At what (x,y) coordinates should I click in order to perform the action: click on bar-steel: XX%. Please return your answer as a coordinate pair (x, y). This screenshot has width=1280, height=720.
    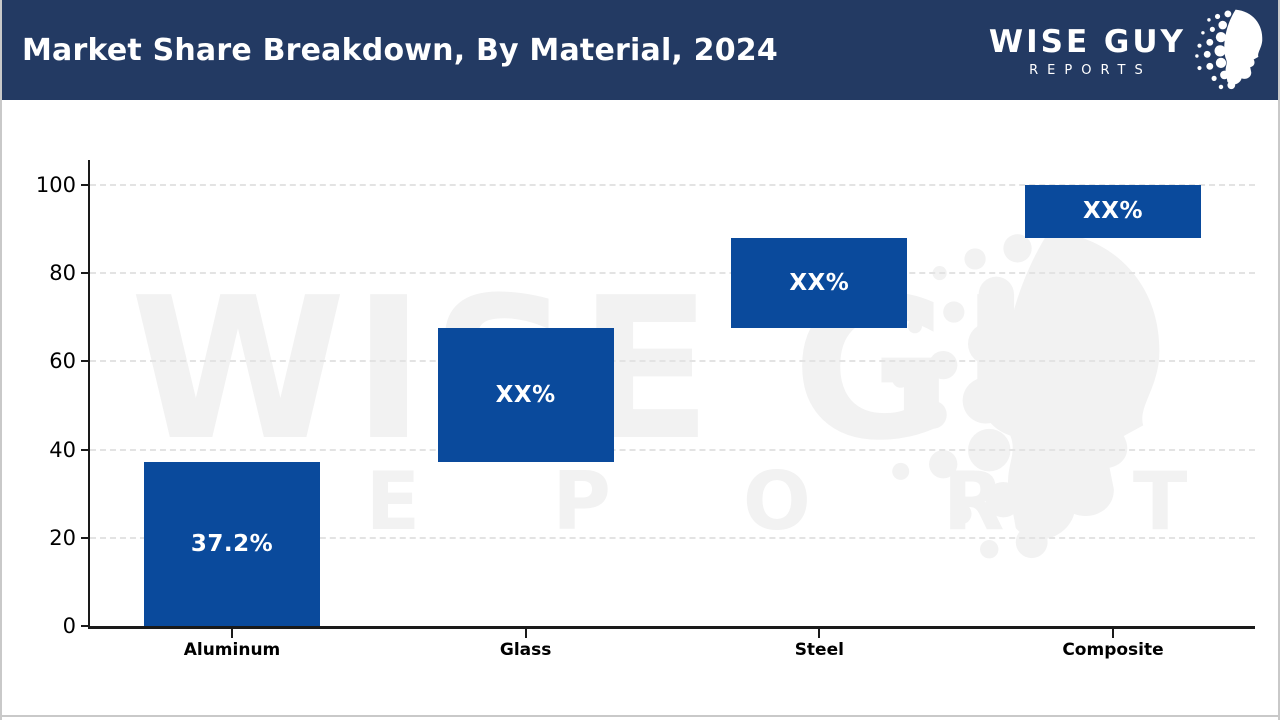
    Looking at the image, I should click on (819, 282).